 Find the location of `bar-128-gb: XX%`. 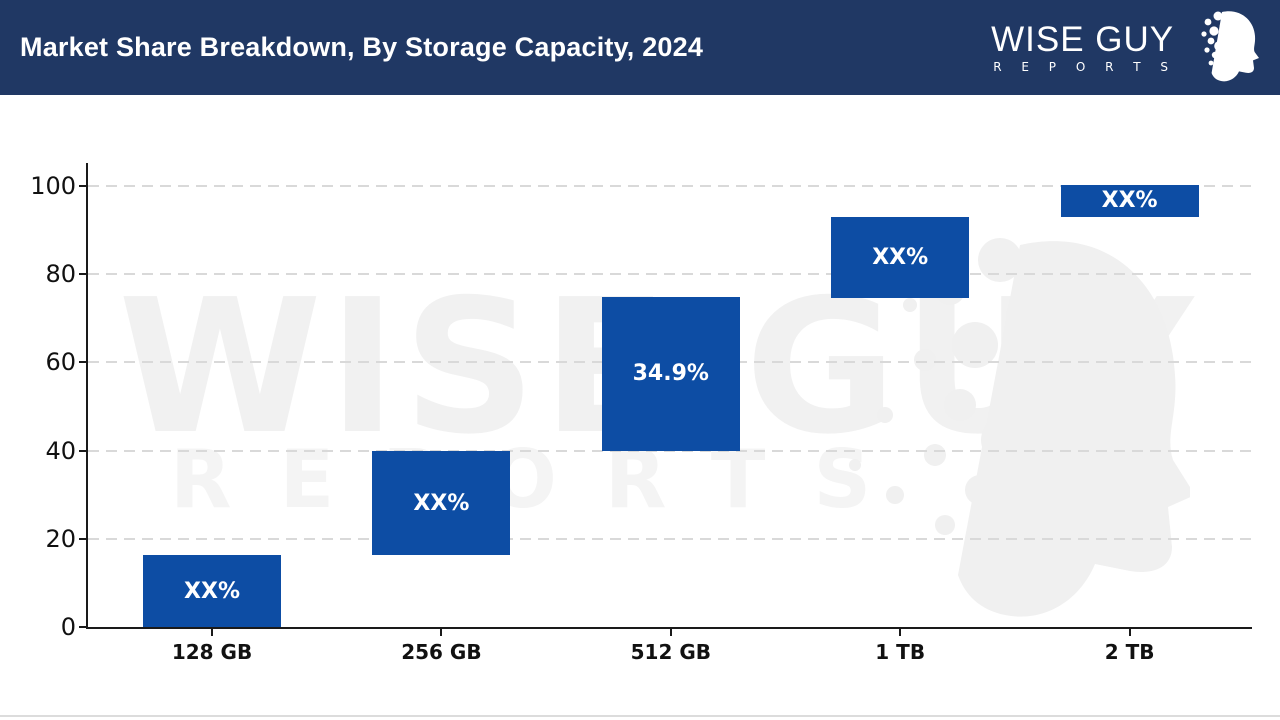

bar-128-gb: XX% is located at coordinates (212, 591).